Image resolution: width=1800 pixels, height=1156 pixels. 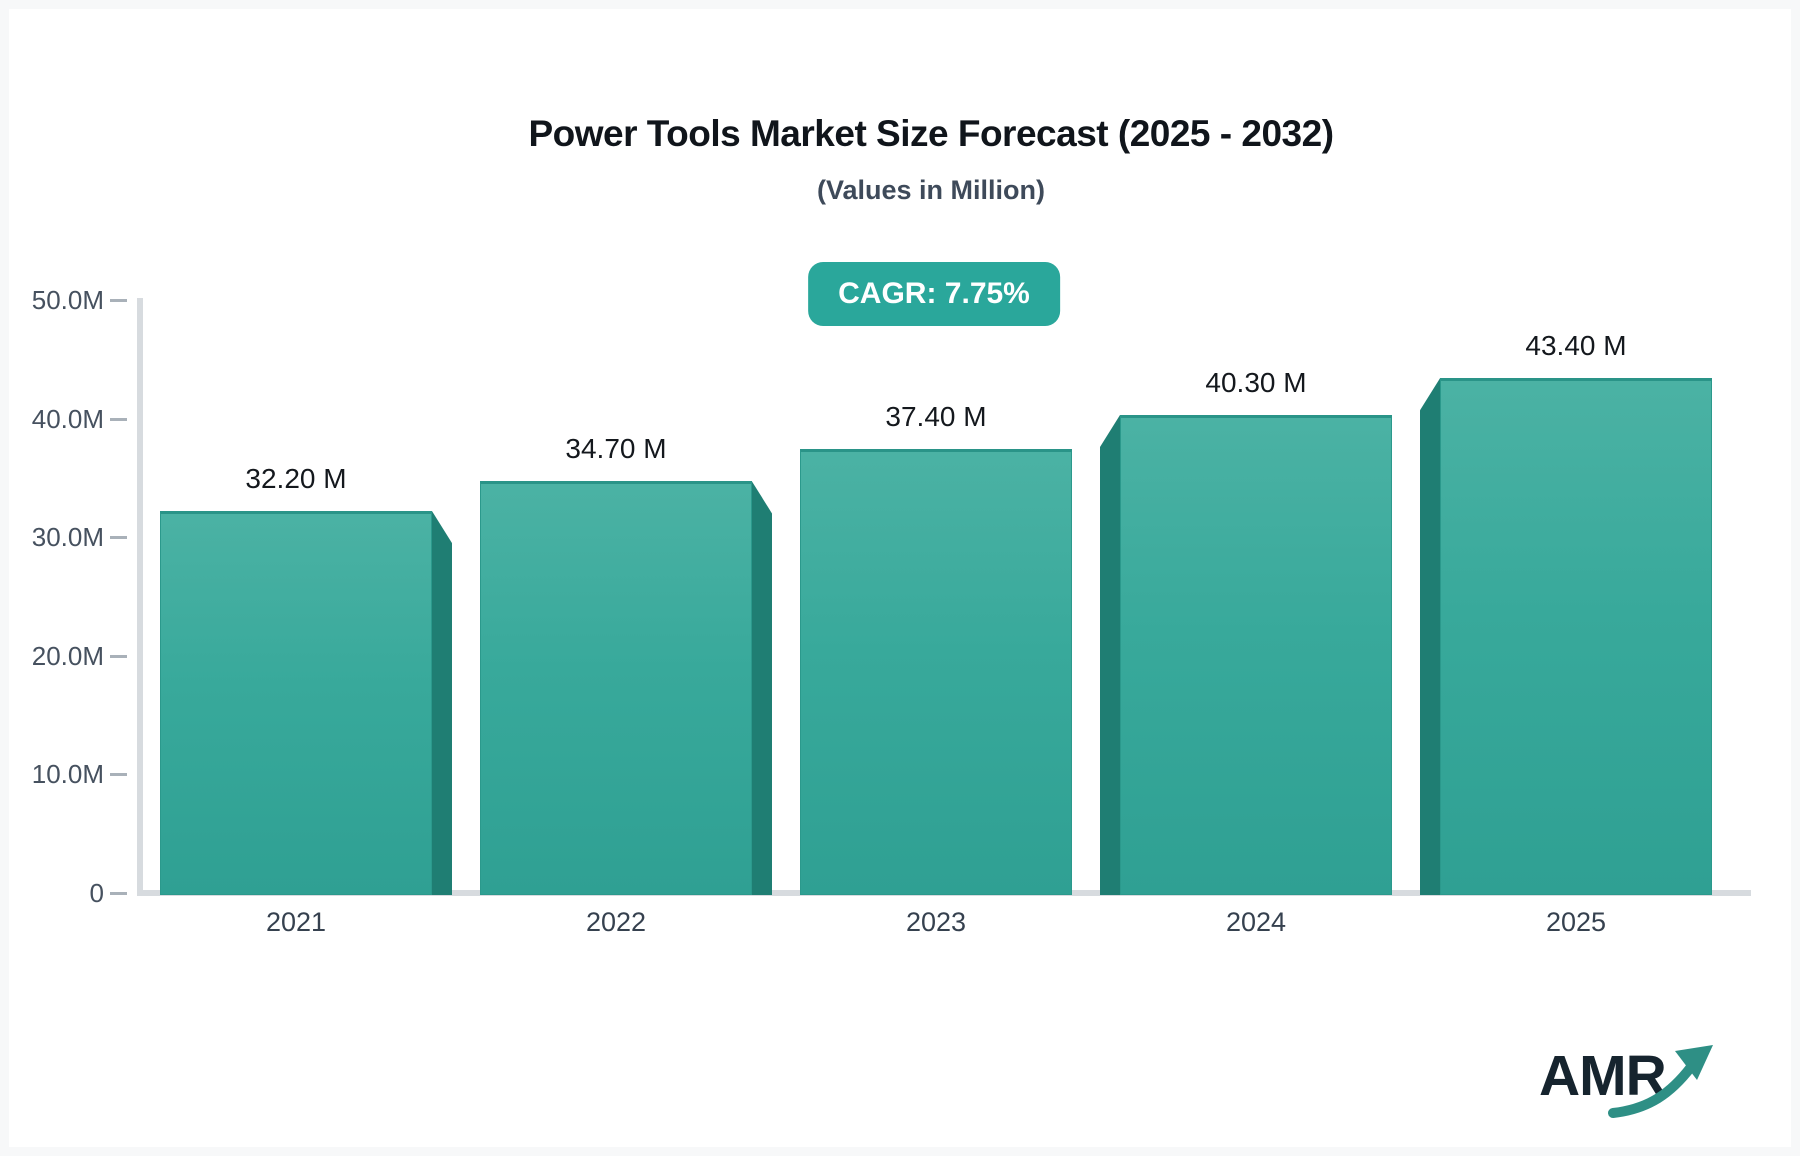 What do you see at coordinates (616, 449) in the screenshot?
I see `bar-value-2022: 34.70 M` at bounding box center [616, 449].